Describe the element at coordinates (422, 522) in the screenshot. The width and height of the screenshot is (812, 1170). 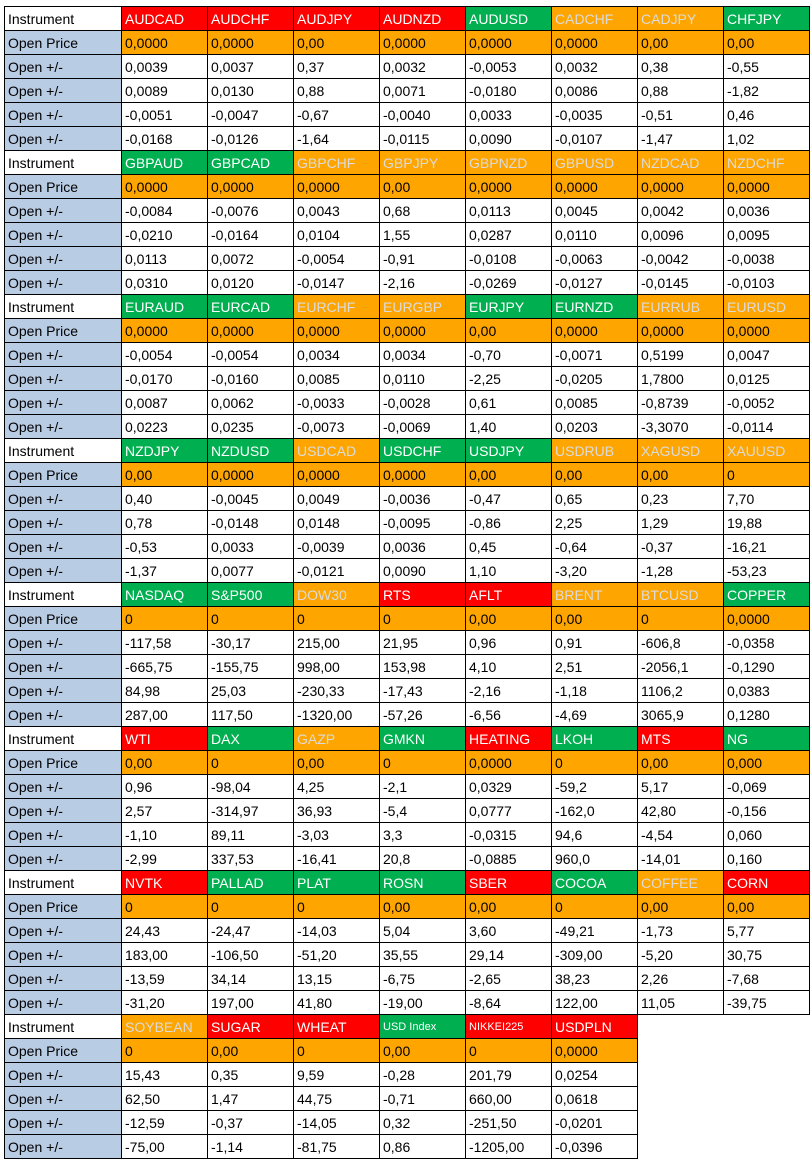
I see `open-change-cell: -0,0095` at that location.